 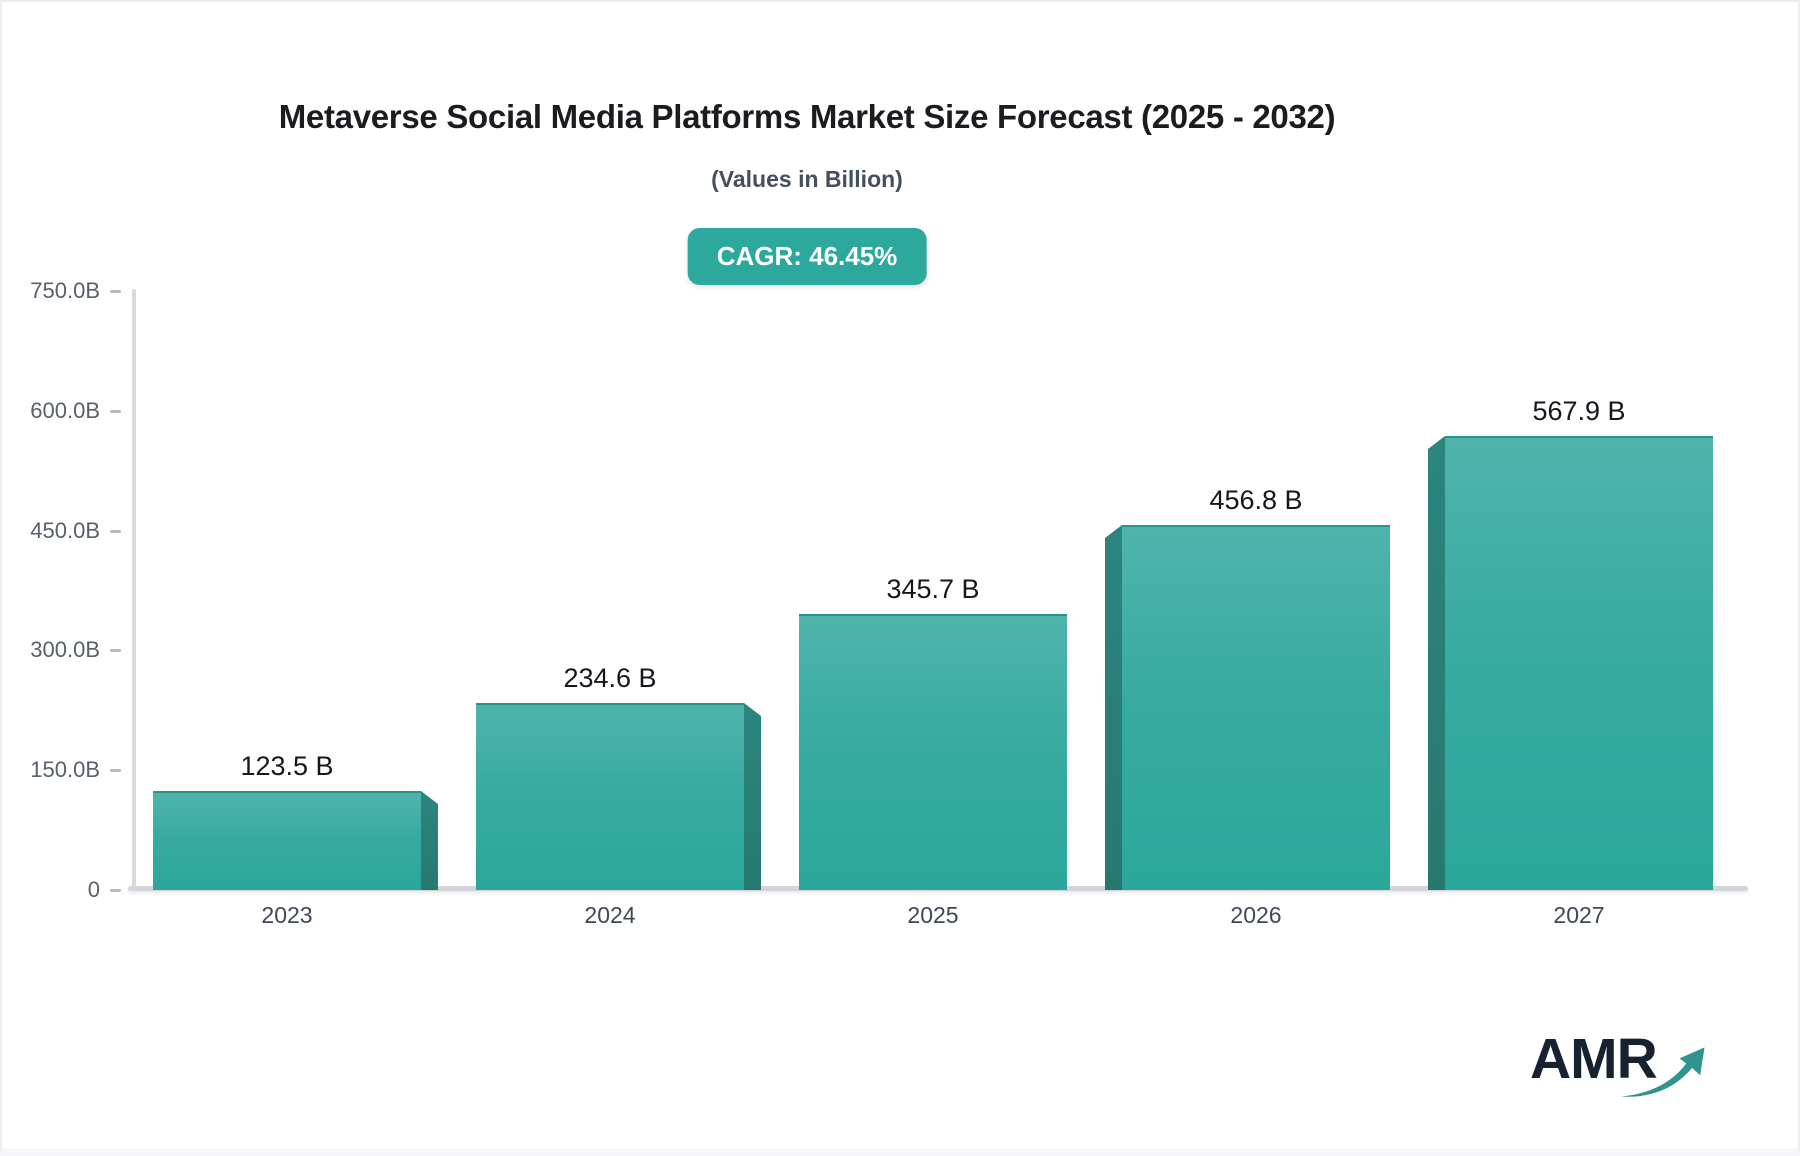 I want to click on x-axis-category-label: 2023, so click(x=287, y=915).